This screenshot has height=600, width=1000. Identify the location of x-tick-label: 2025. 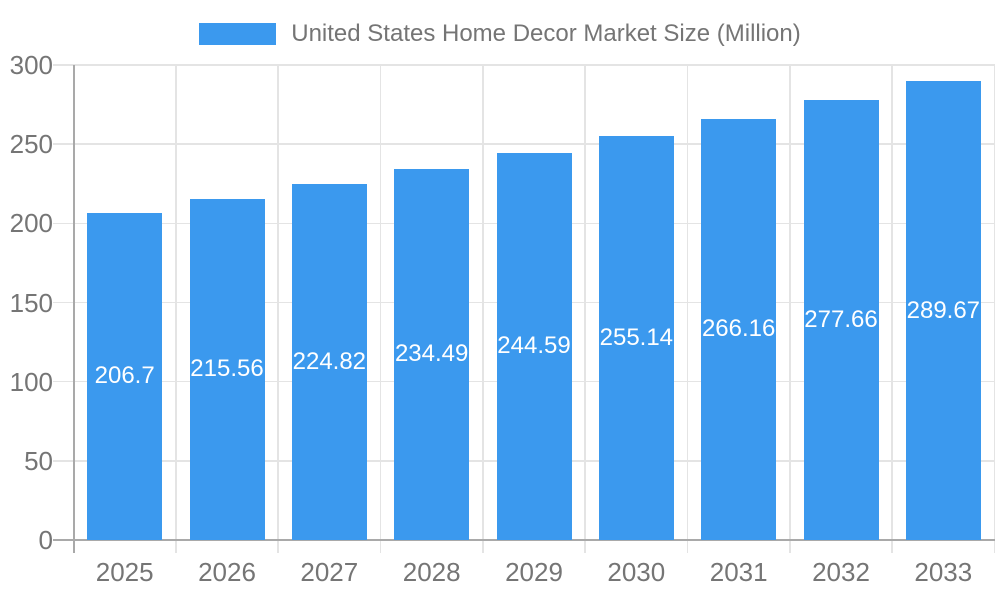
(124, 572).